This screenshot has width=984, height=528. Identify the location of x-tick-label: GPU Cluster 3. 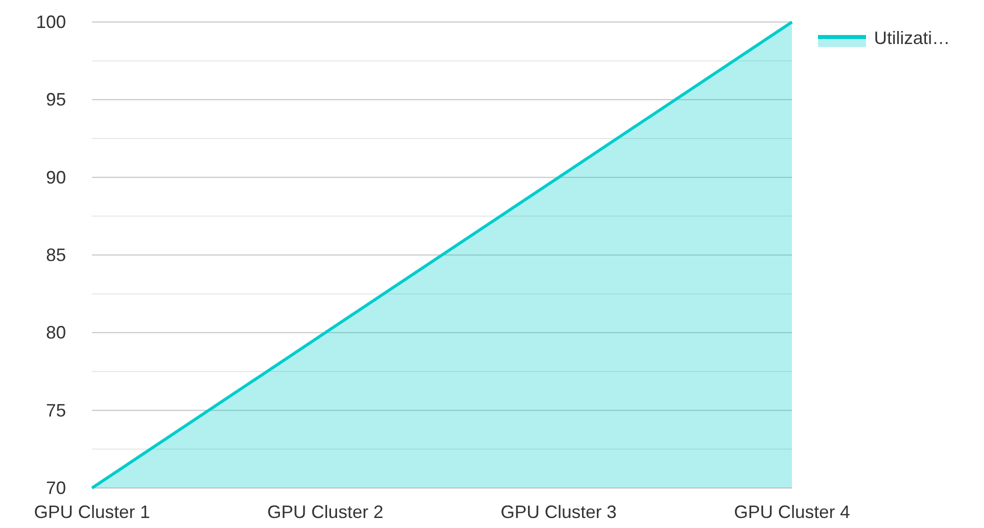
(558, 512).